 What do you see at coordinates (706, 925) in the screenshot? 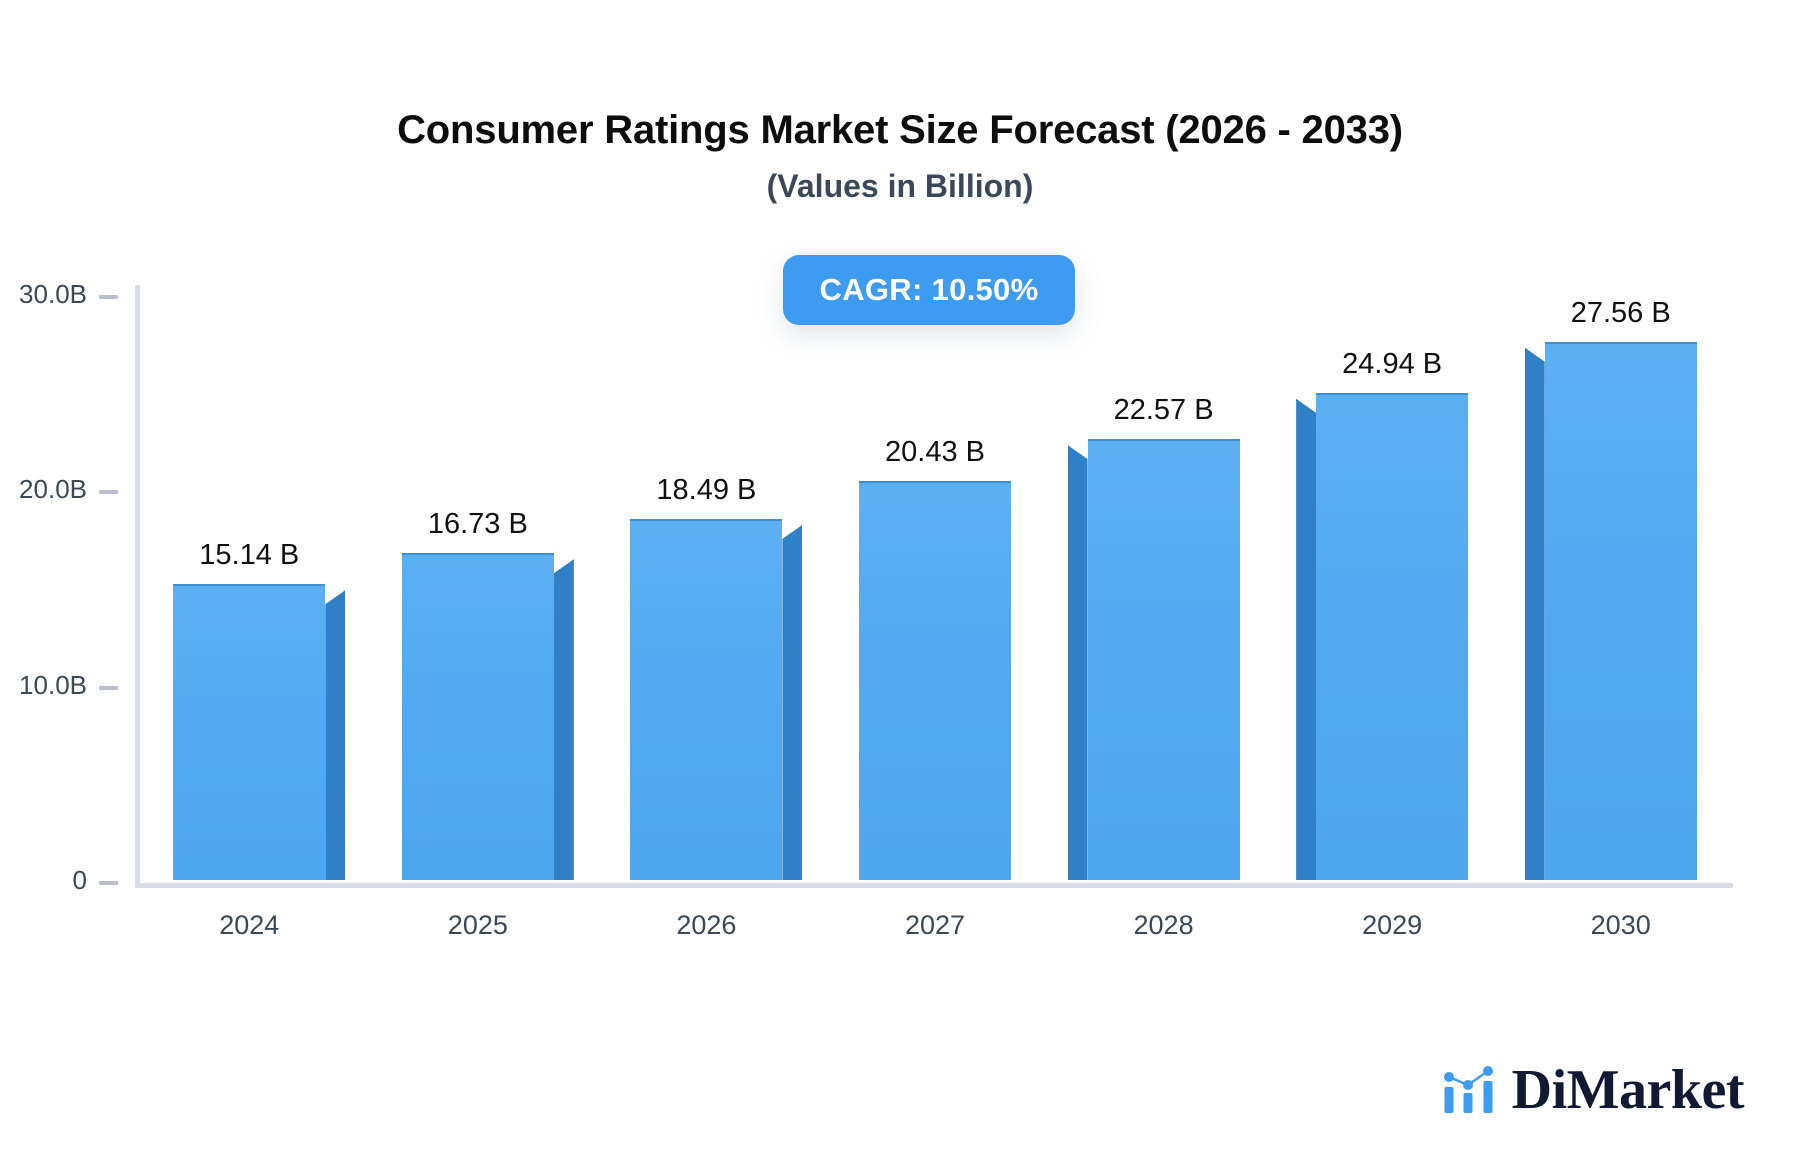
I see `x-axis-label: 2026` at bounding box center [706, 925].